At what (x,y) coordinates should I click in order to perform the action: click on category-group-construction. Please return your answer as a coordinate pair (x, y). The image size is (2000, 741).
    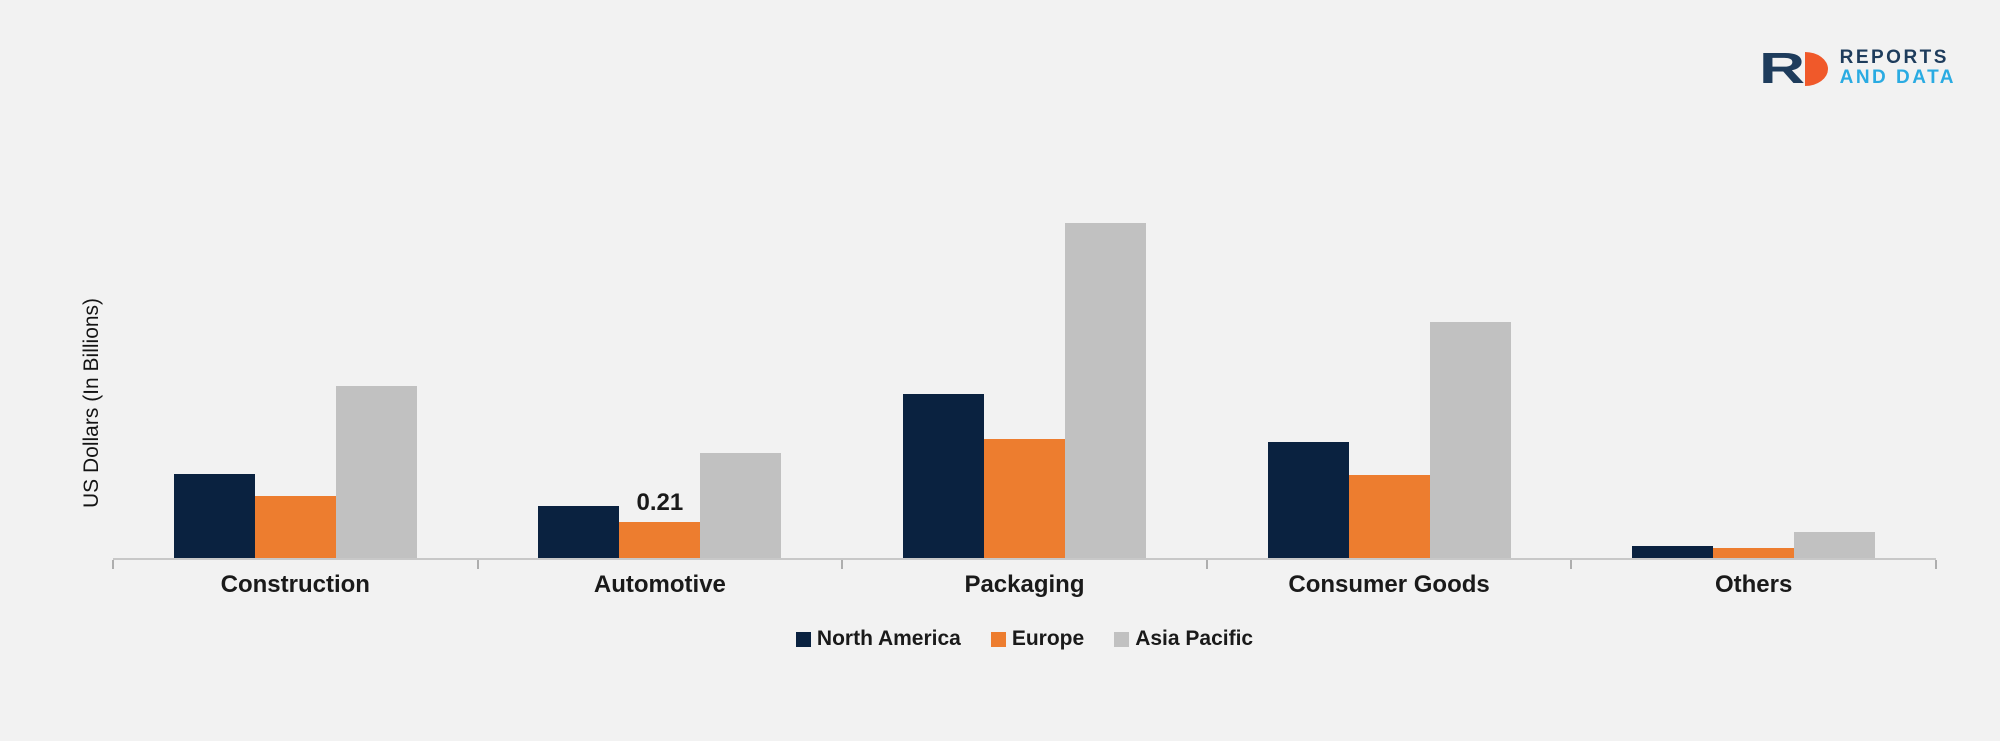
    Looking at the image, I should click on (295, 385).